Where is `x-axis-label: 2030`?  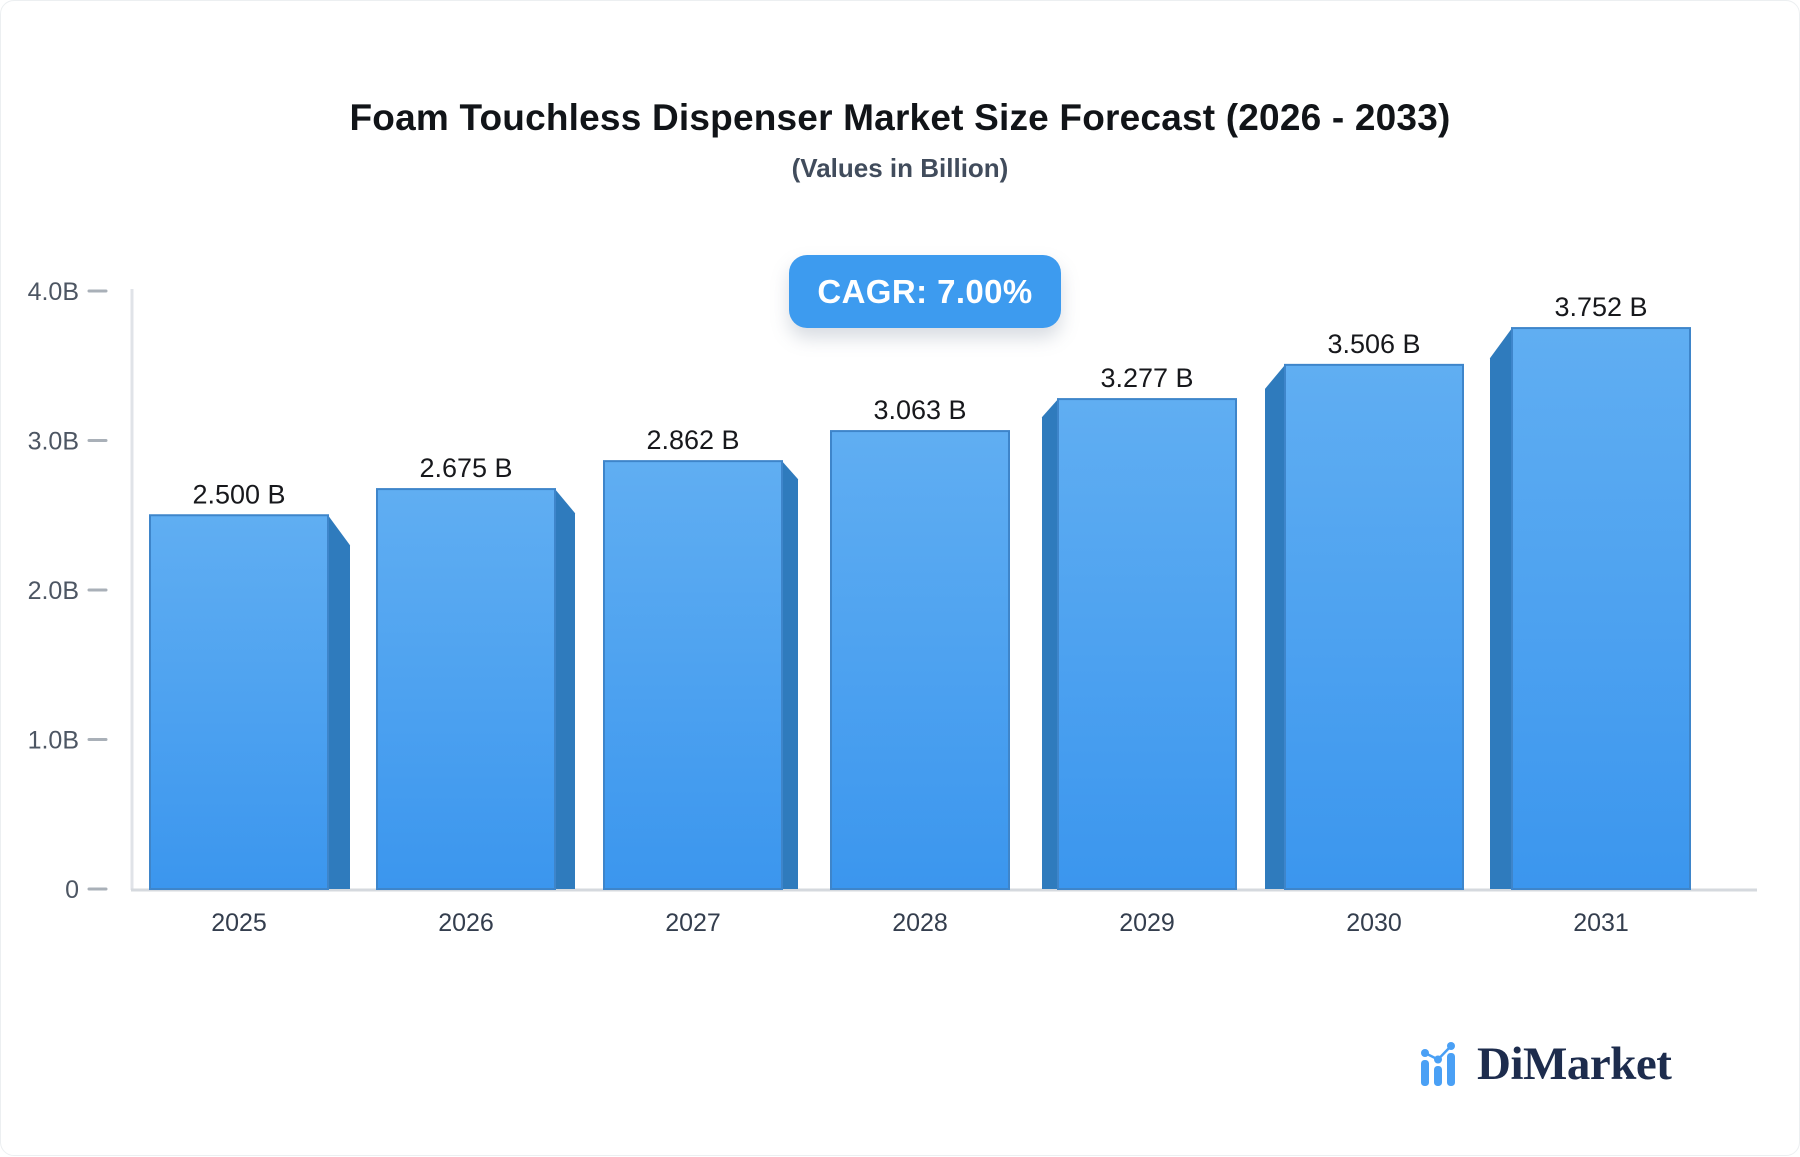 x-axis-label: 2030 is located at coordinates (1374, 923).